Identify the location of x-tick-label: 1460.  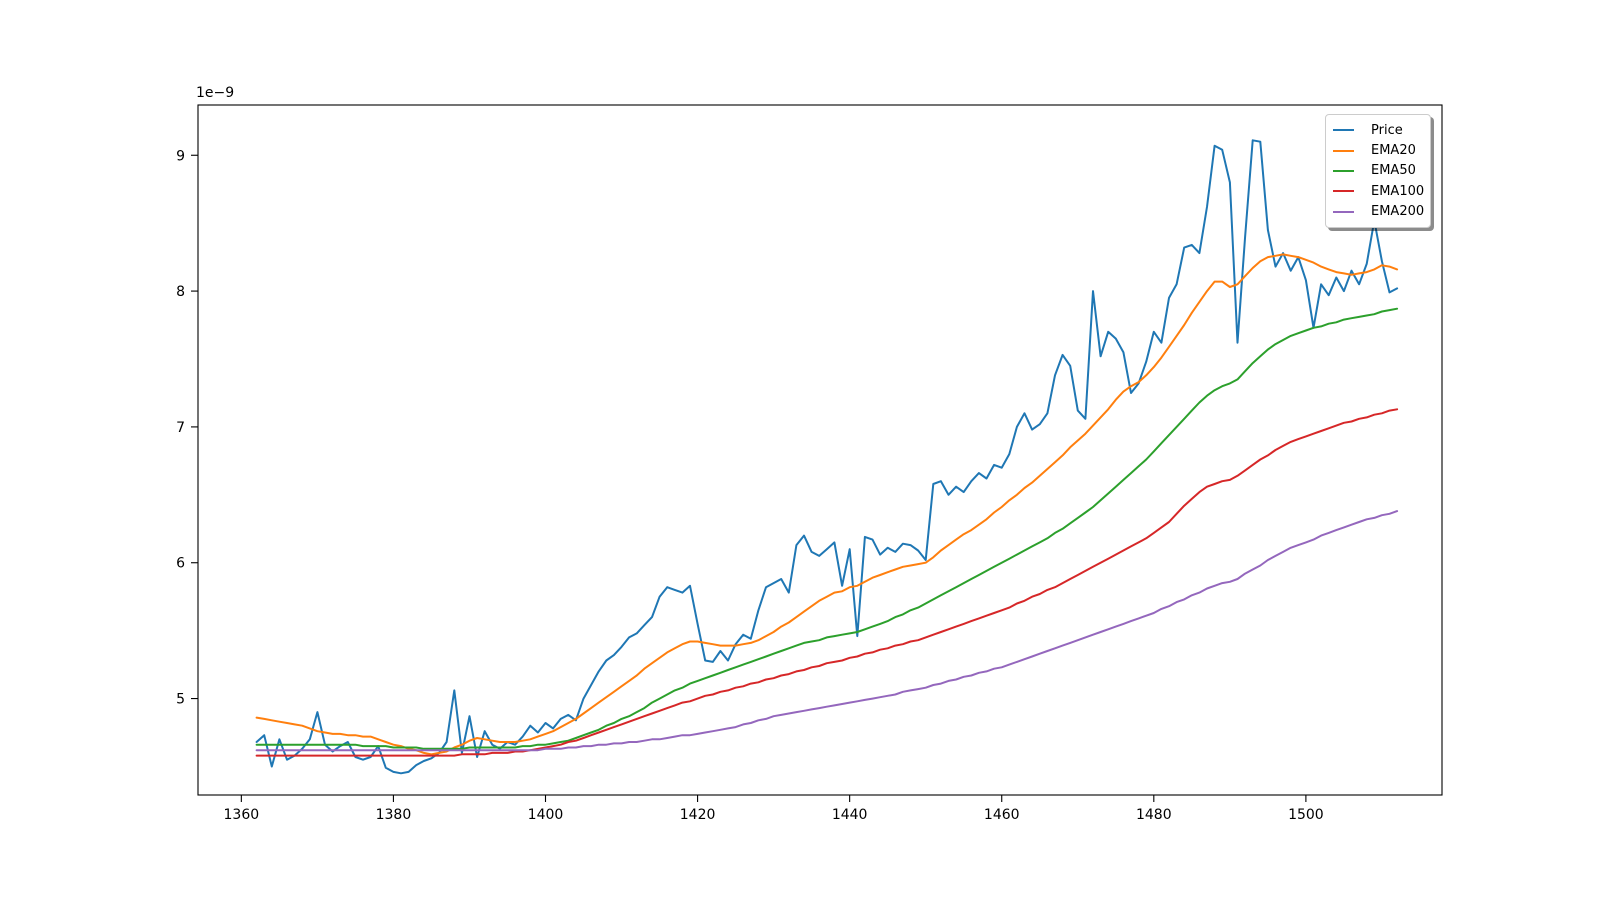
(1002, 815).